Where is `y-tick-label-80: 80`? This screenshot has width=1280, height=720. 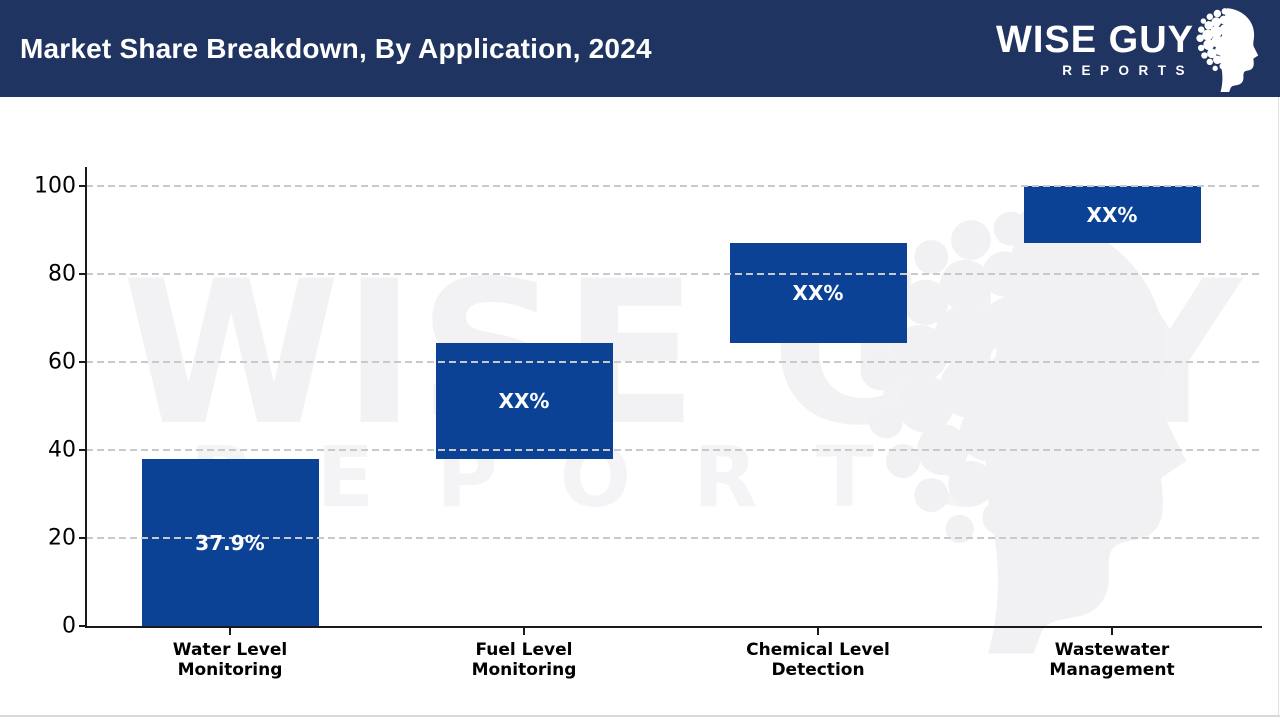
y-tick-label-80: 80 is located at coordinates (62, 274).